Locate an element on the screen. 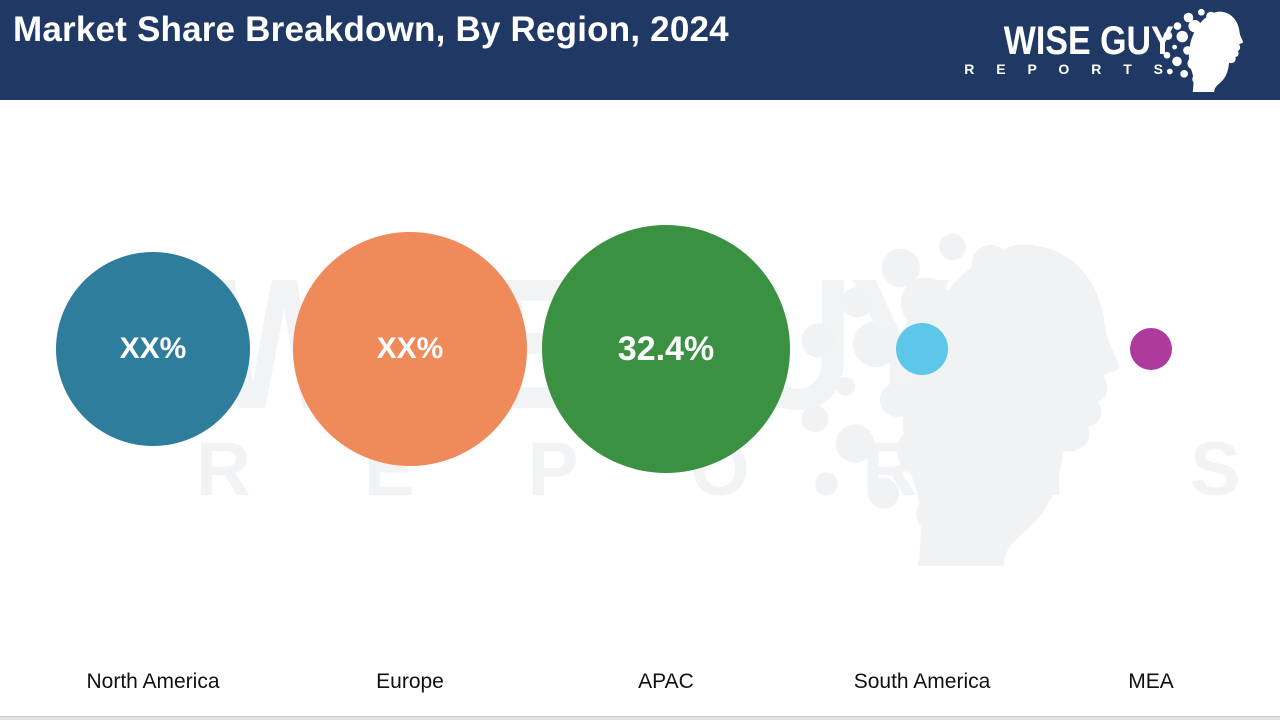 The image size is (1280, 720). wiseguy-logo: WISE GUY R E P O R T S is located at coordinates (1122, 46).